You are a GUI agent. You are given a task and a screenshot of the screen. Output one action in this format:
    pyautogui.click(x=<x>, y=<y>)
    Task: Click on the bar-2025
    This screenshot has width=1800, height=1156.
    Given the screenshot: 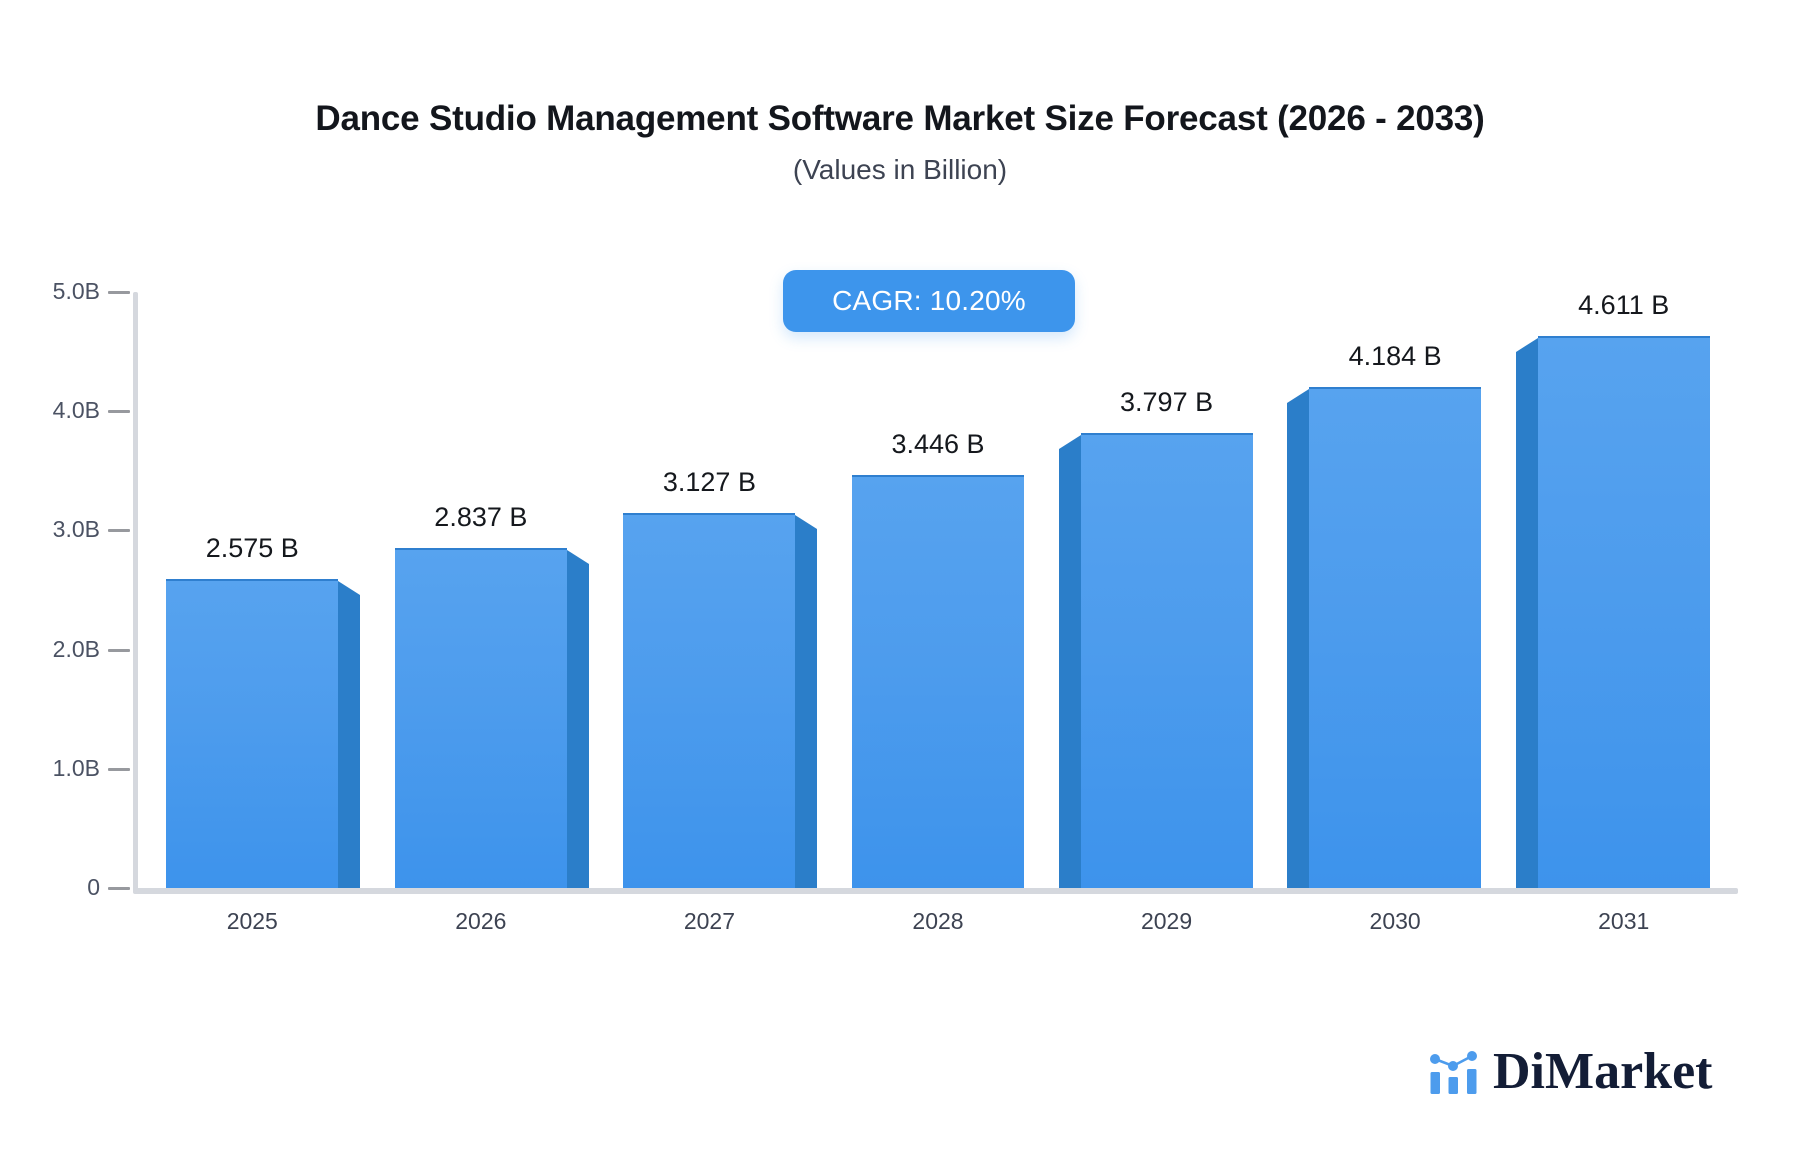 What is the action you would take?
    pyautogui.click(x=263, y=733)
    